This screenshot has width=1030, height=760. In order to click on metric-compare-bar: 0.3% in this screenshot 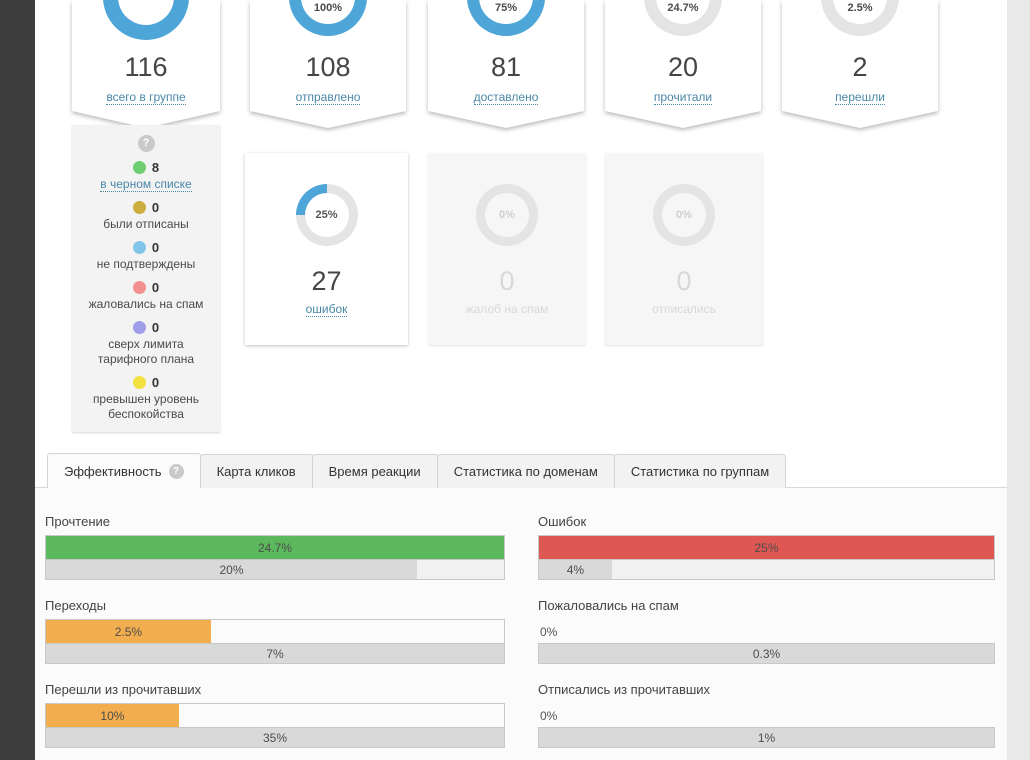, I will do `click(766, 653)`.